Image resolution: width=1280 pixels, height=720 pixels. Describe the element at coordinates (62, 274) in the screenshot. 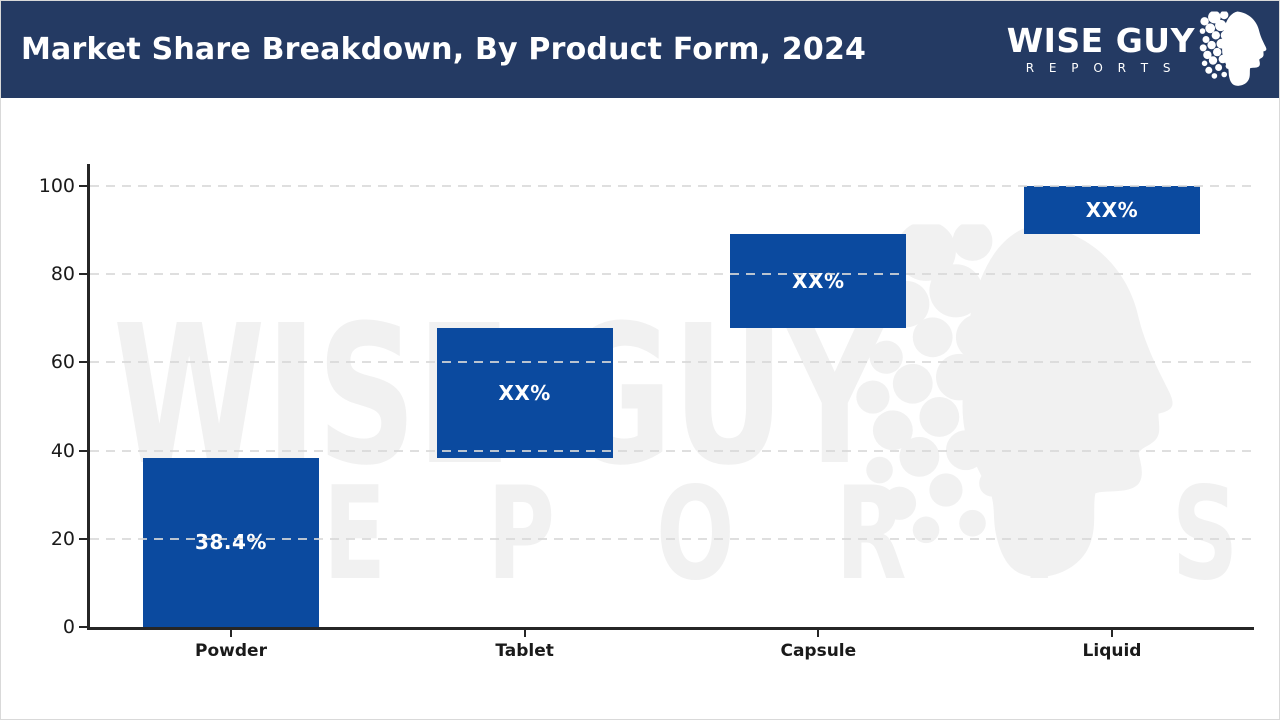

I see `y-tick-label: 80` at that location.